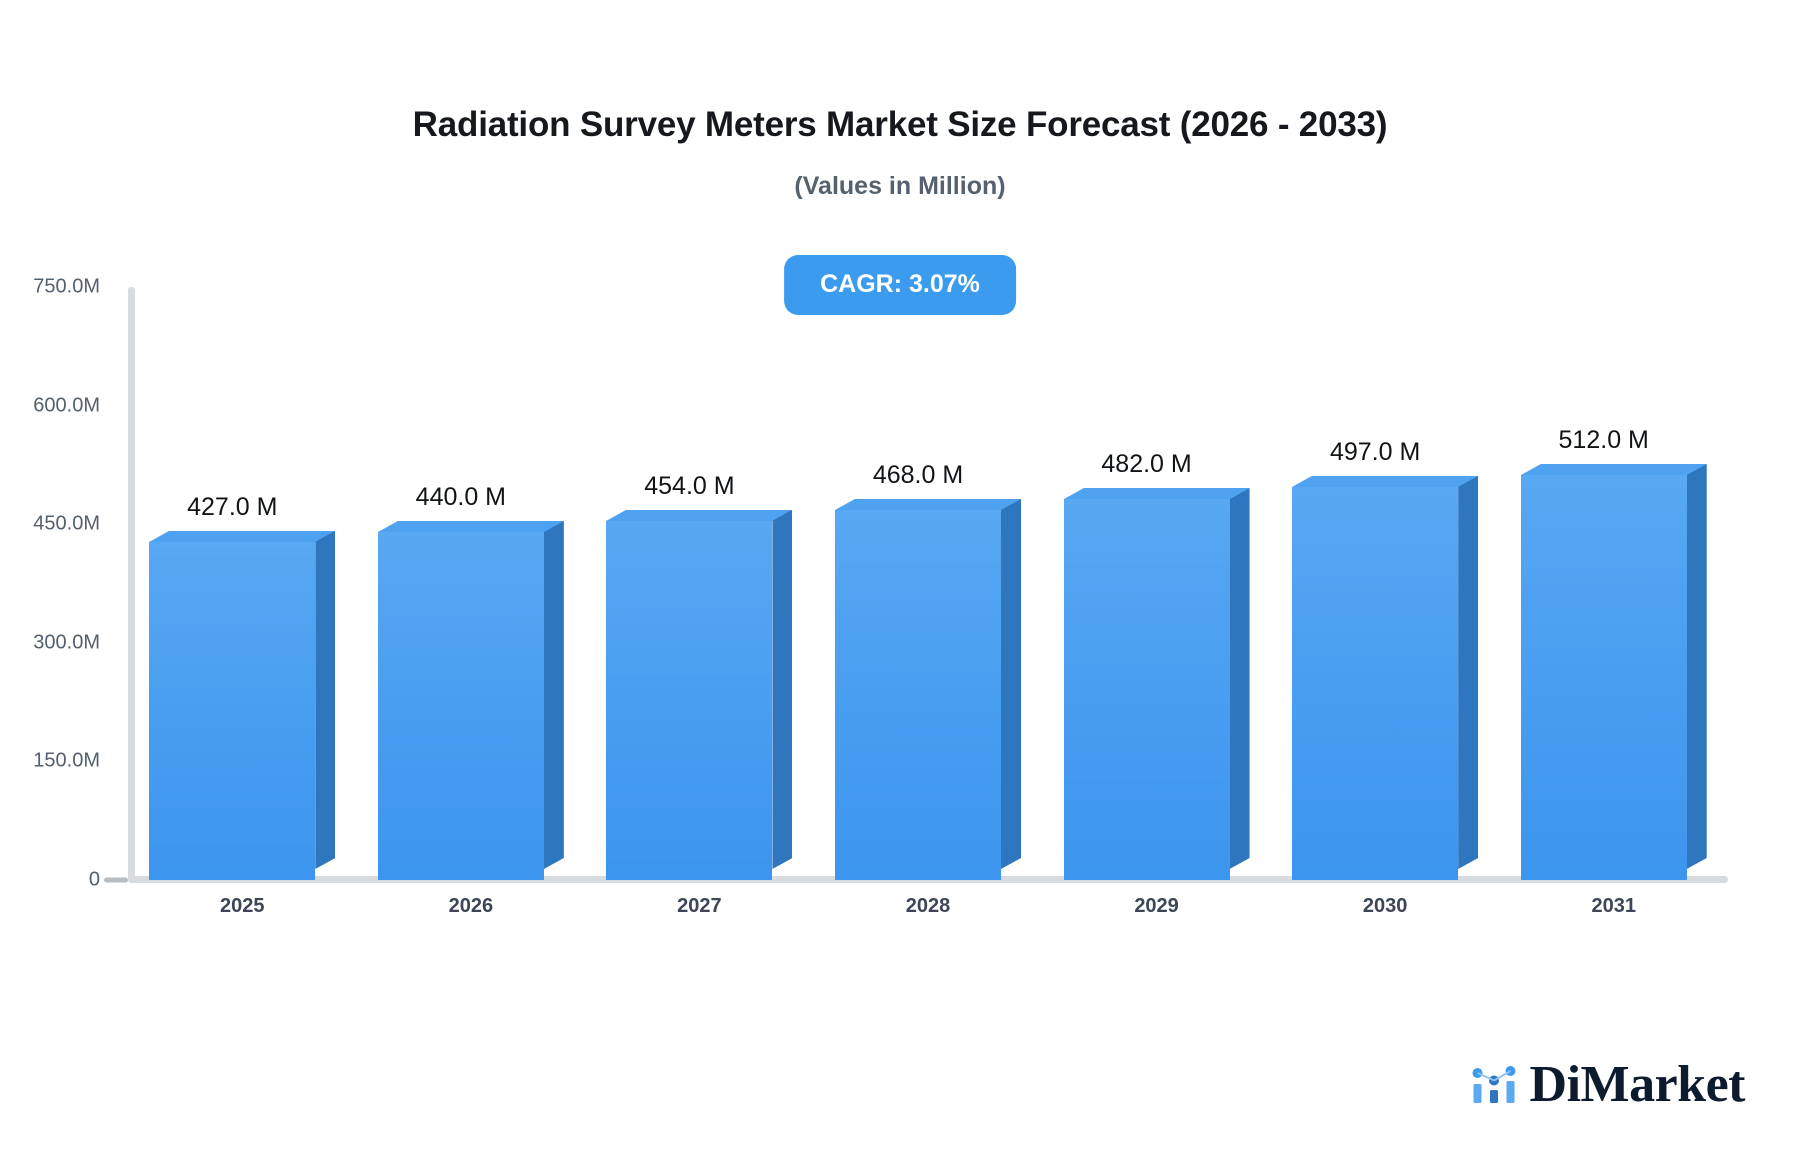 This screenshot has width=1800, height=1156. Describe the element at coordinates (242, 906) in the screenshot. I see `x-axis-tick-label: 2025` at that location.